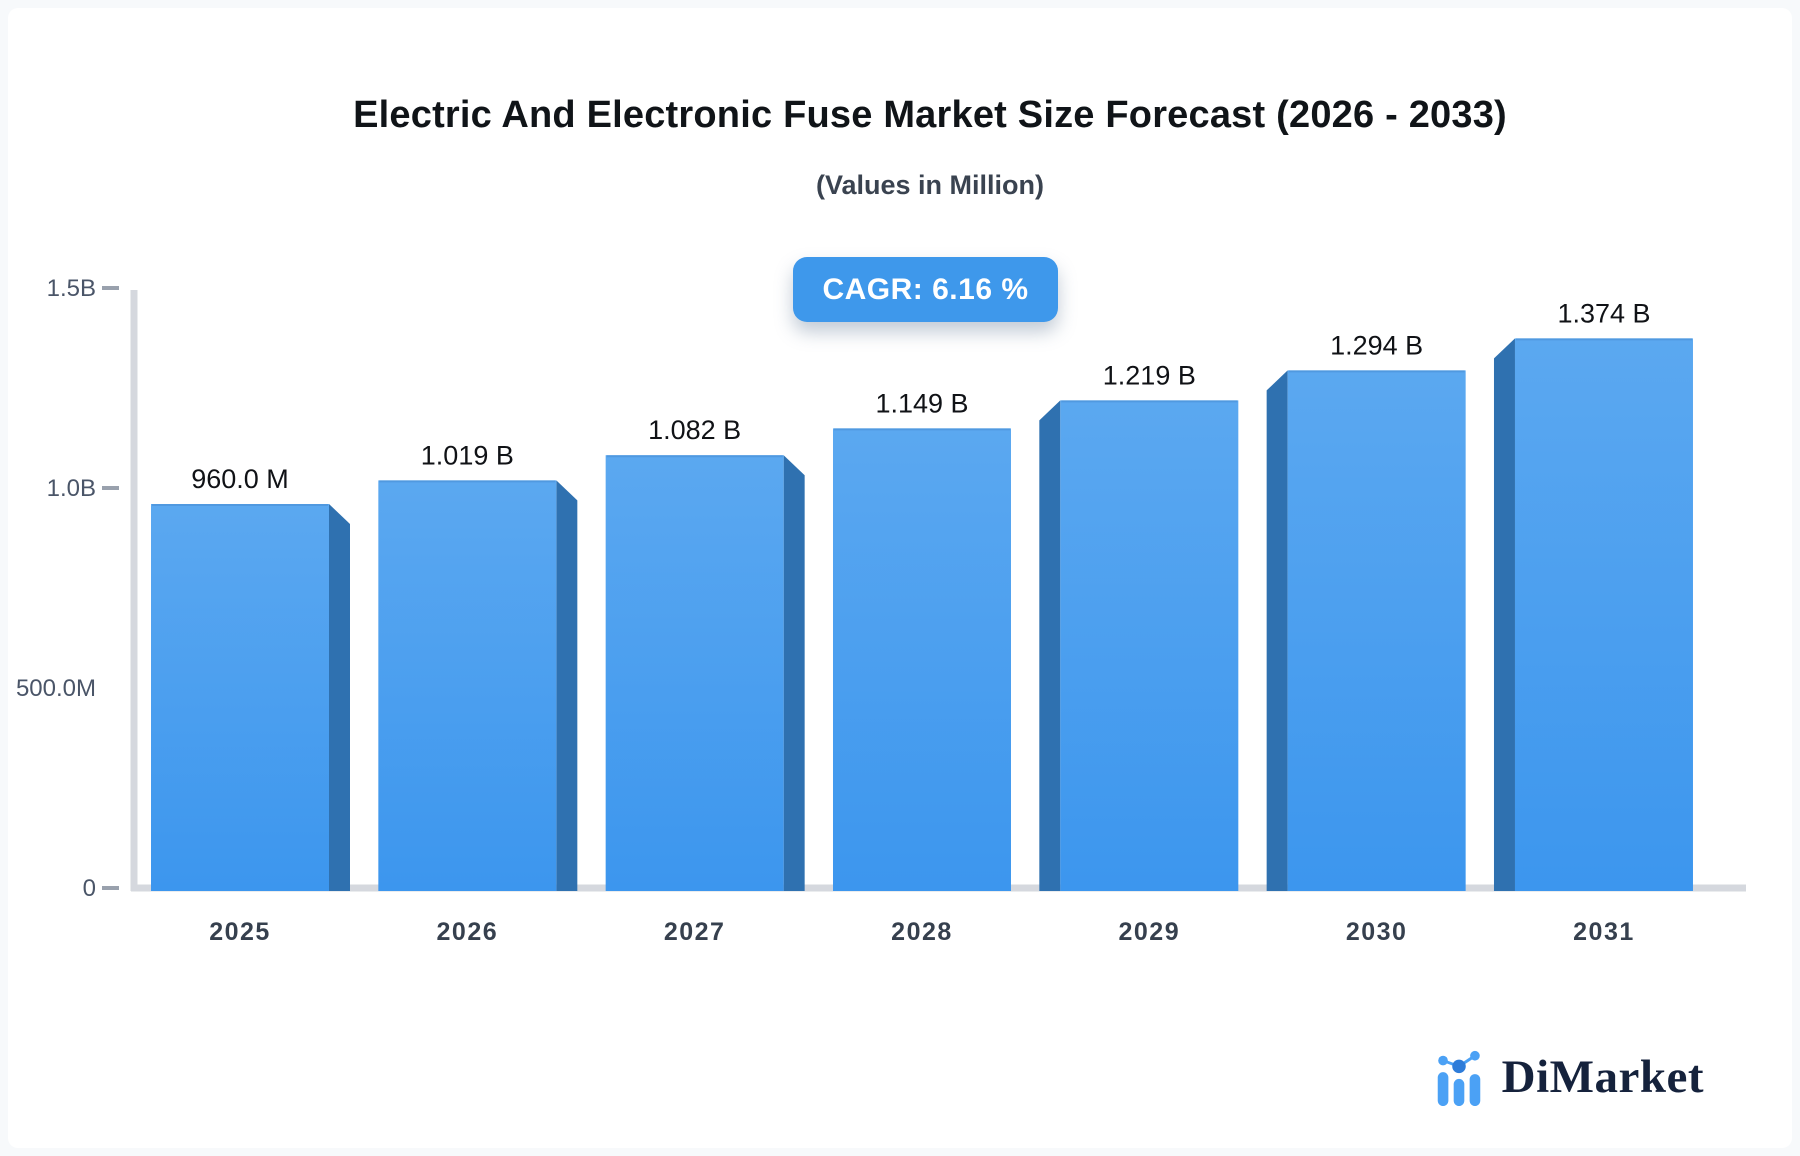 Image resolution: width=1800 pixels, height=1156 pixels. Describe the element at coordinates (240, 932) in the screenshot. I see `x-axis-label: 2025` at that location.